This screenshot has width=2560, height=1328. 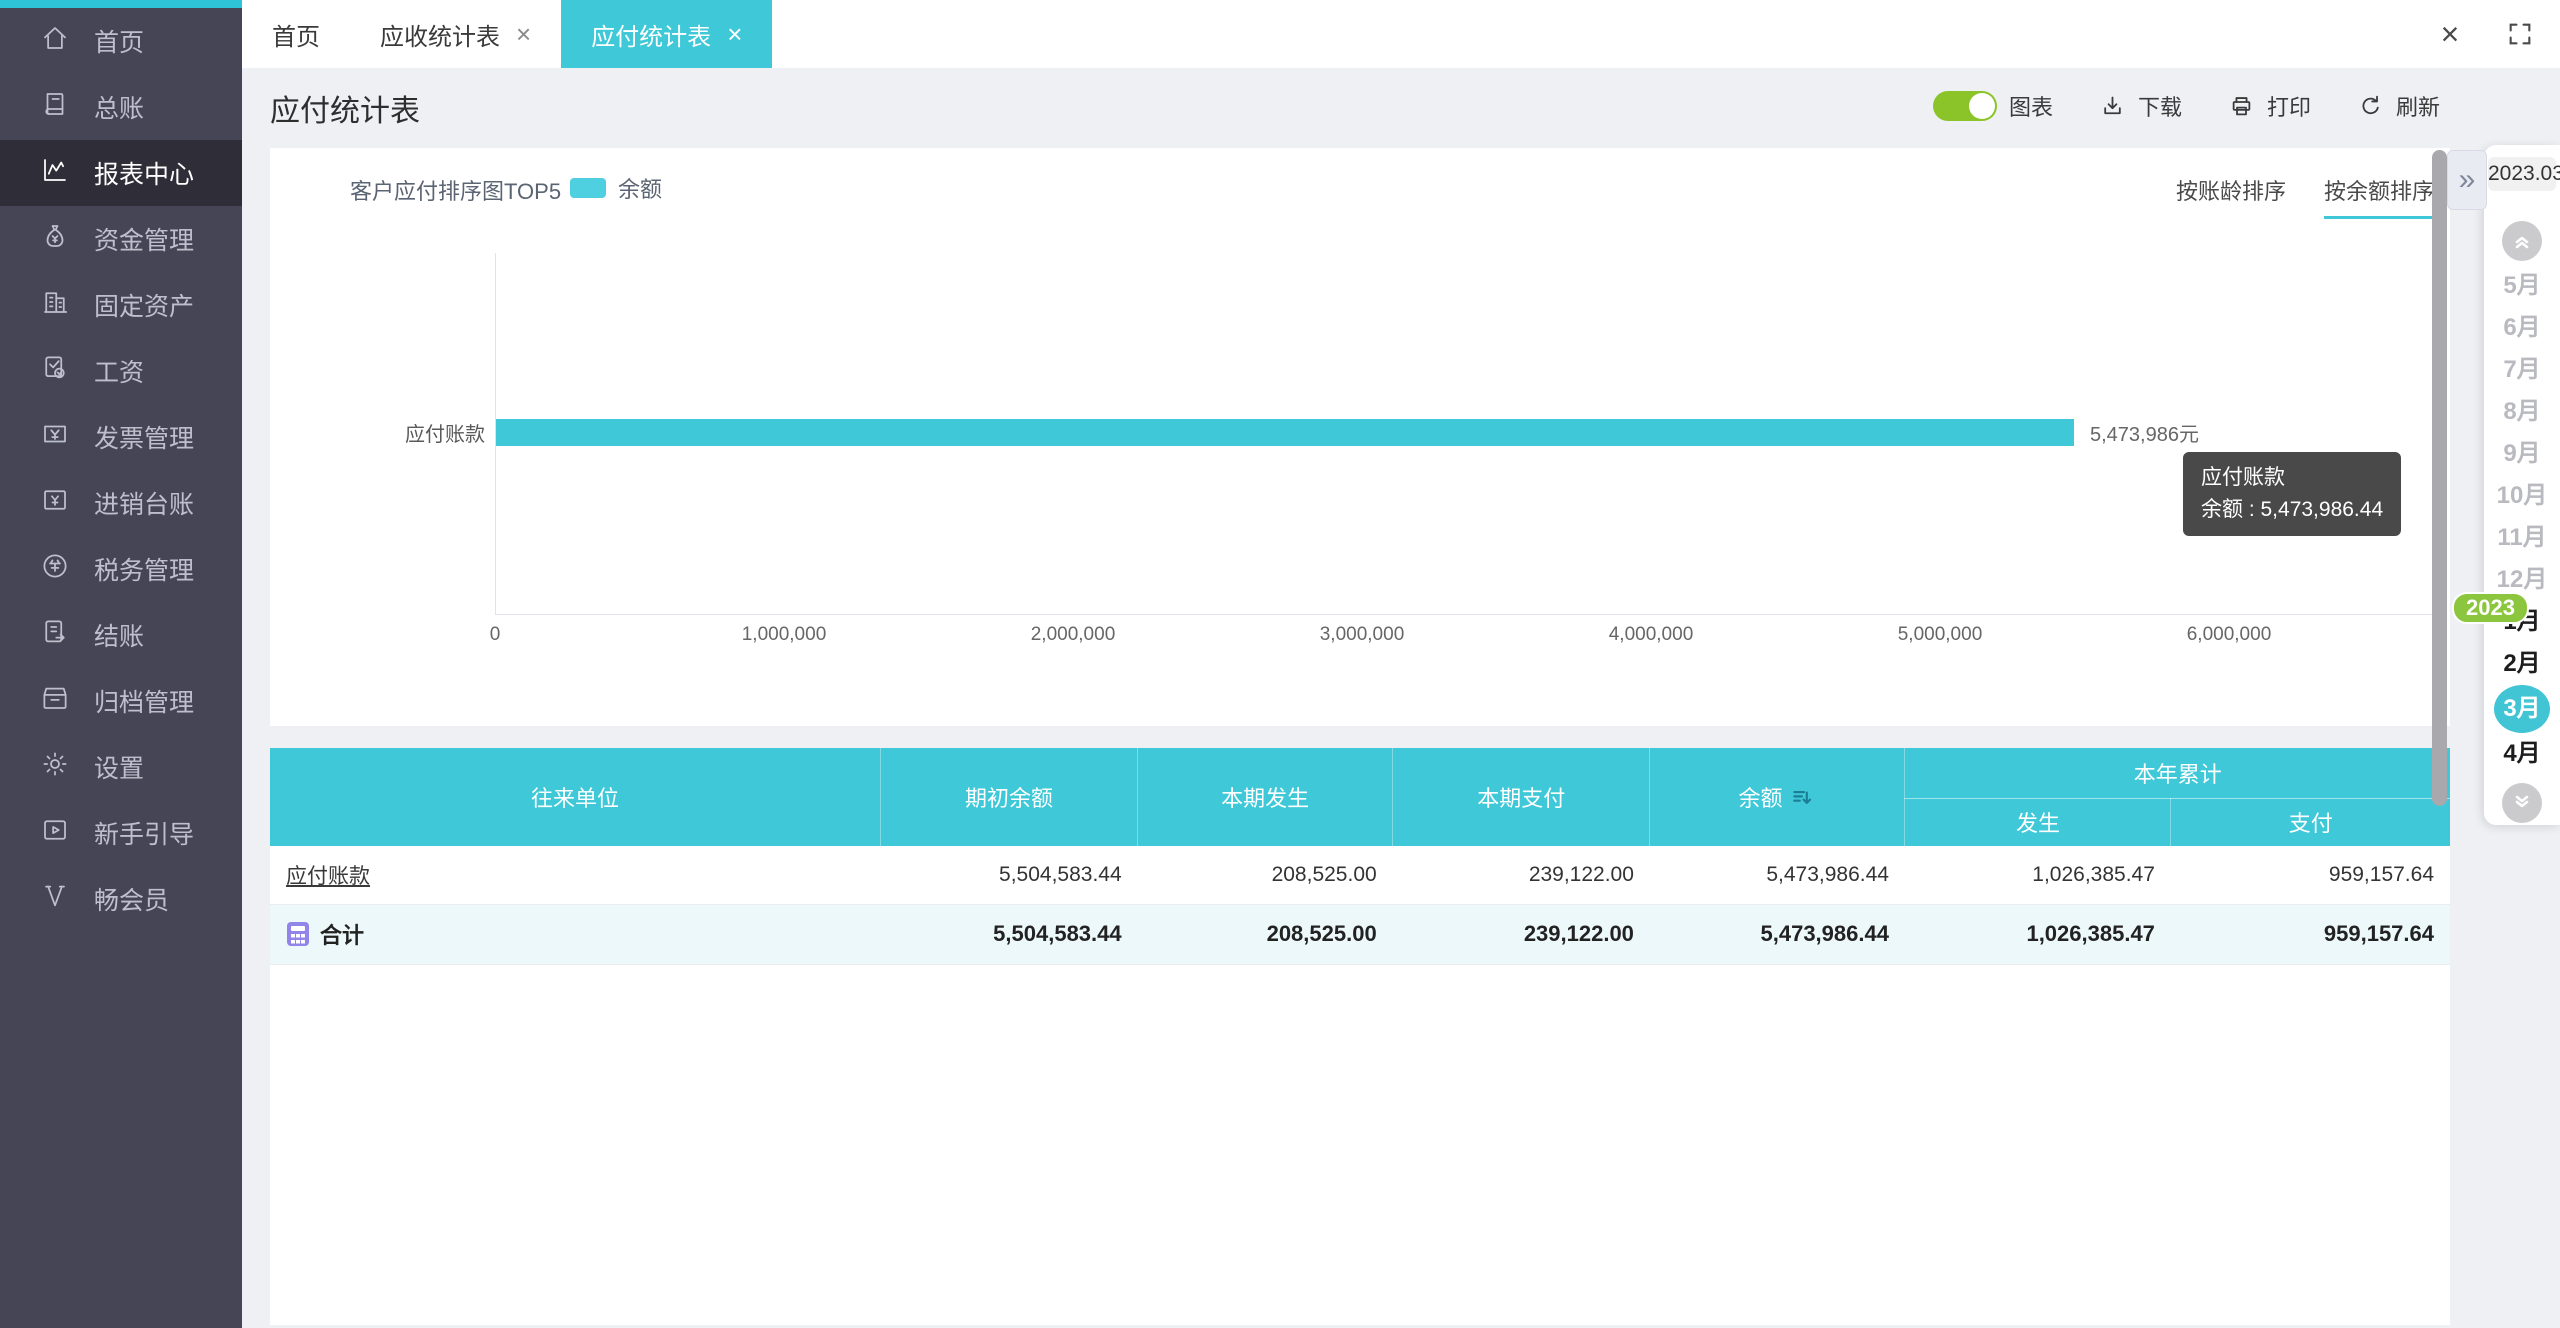 I want to click on download-button: 下载, so click(x=2140, y=106).